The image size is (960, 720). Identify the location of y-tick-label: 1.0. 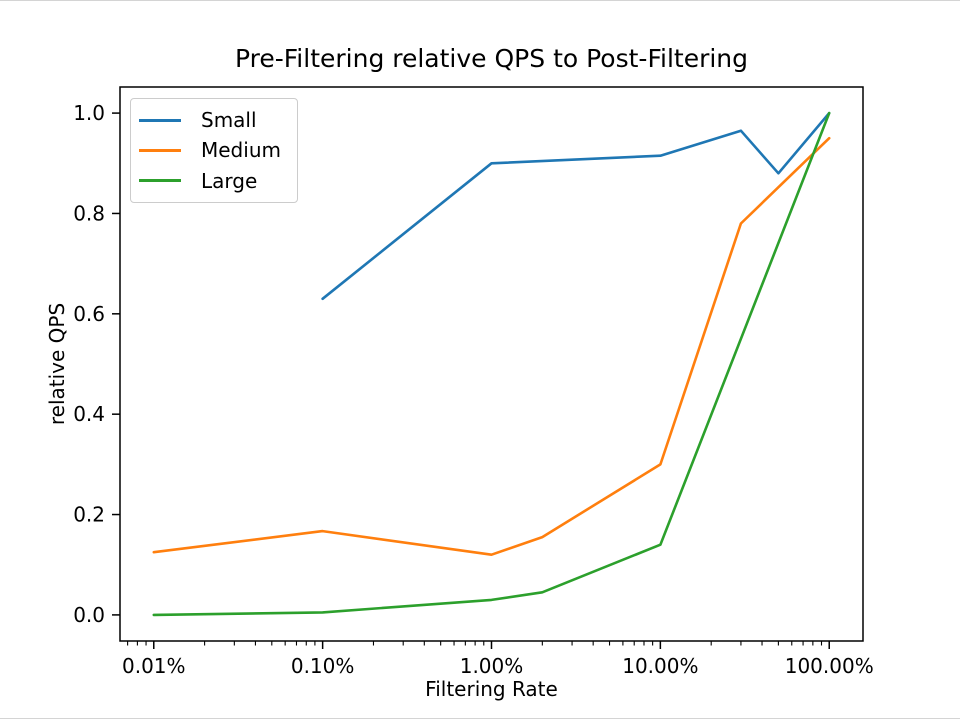
(89, 113).